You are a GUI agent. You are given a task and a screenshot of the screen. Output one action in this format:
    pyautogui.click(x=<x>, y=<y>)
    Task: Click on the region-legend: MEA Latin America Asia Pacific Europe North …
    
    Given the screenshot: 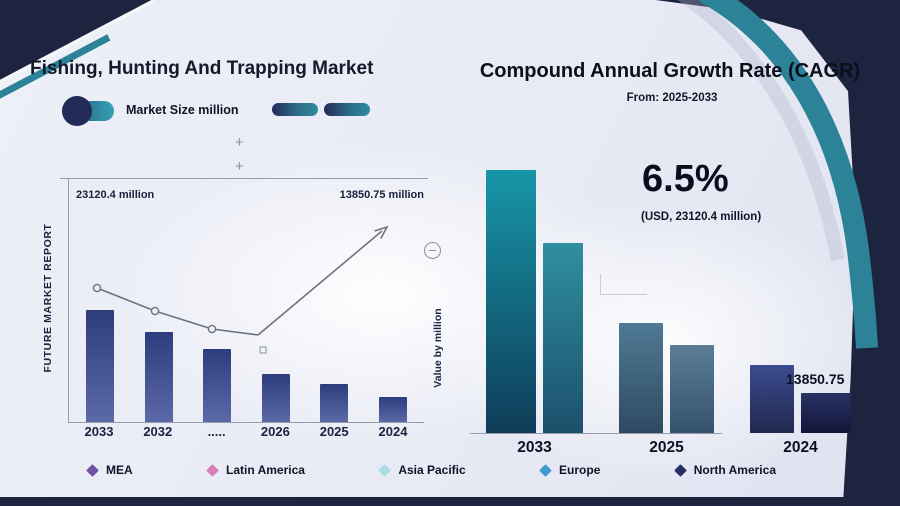 What is the action you would take?
    pyautogui.click(x=431, y=470)
    